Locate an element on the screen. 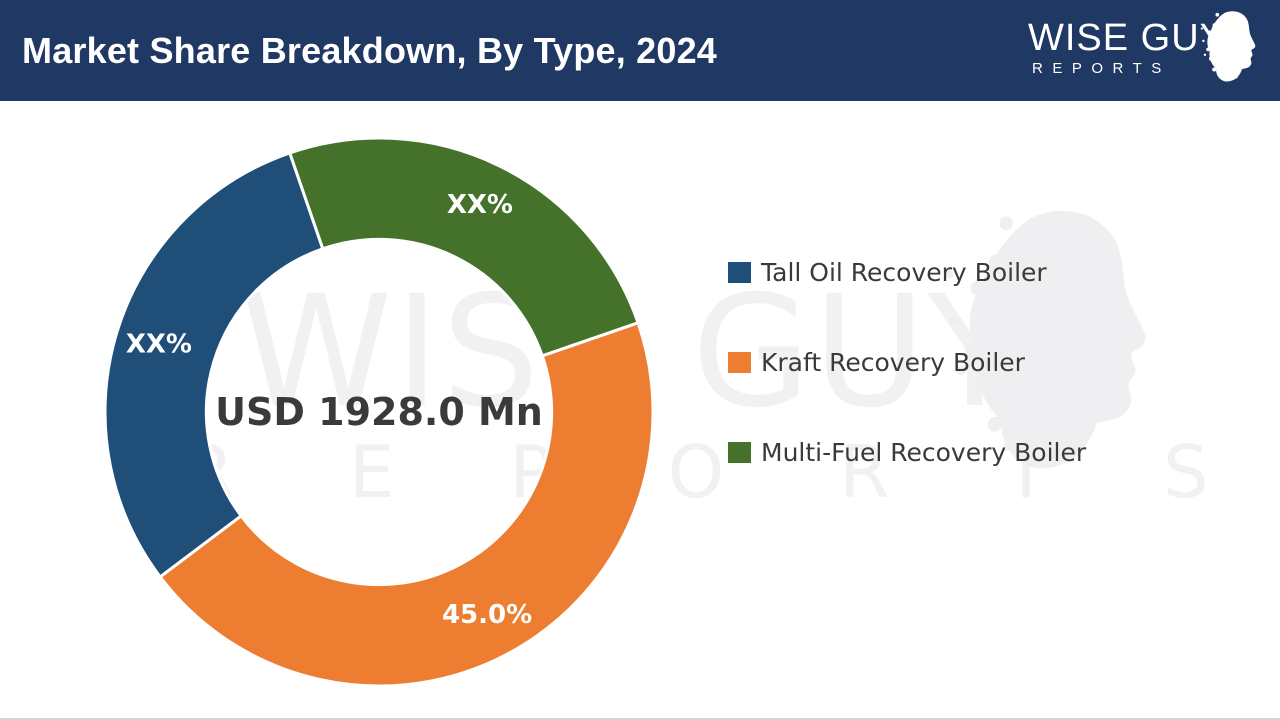 Image resolution: width=1280 pixels, height=720 pixels. watermark-head-graphic is located at coordinates (1034, 362).